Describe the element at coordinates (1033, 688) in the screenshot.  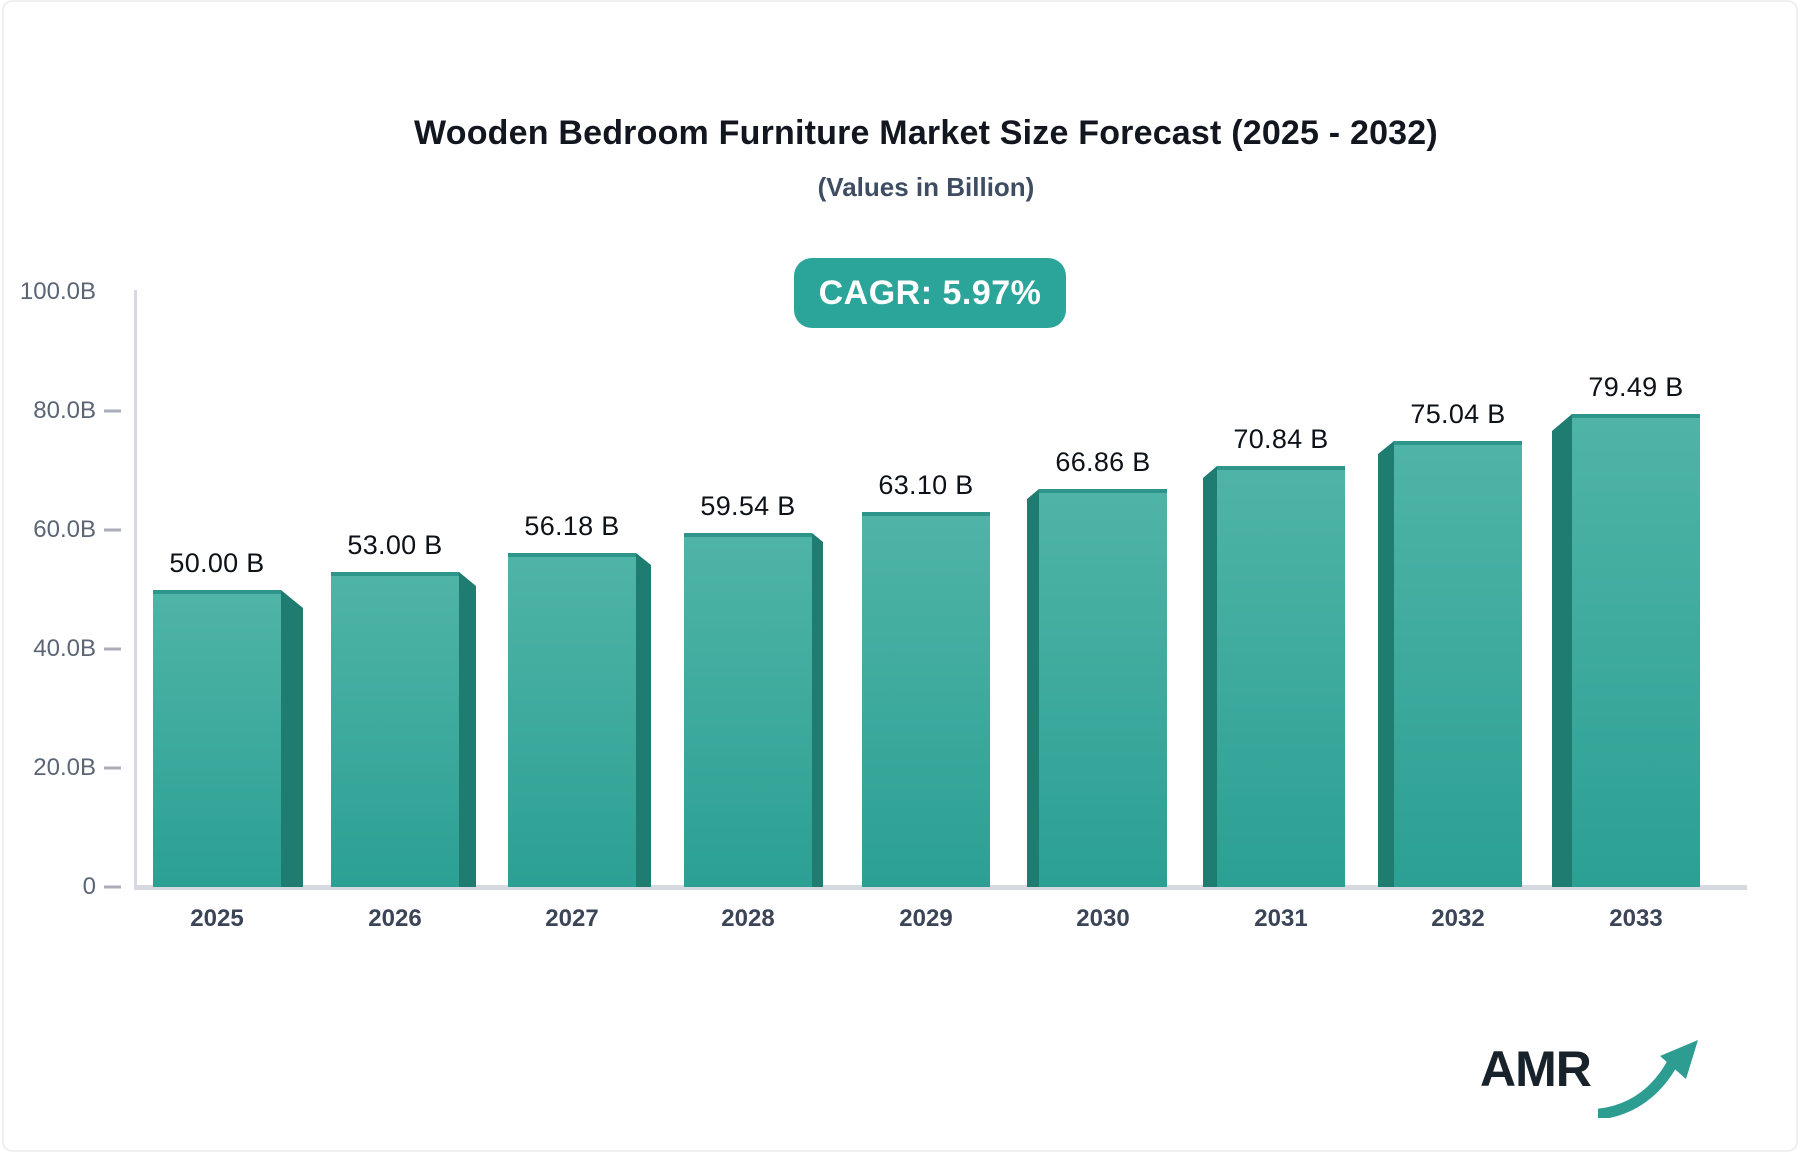
I see `bar-side-face-2030` at that location.